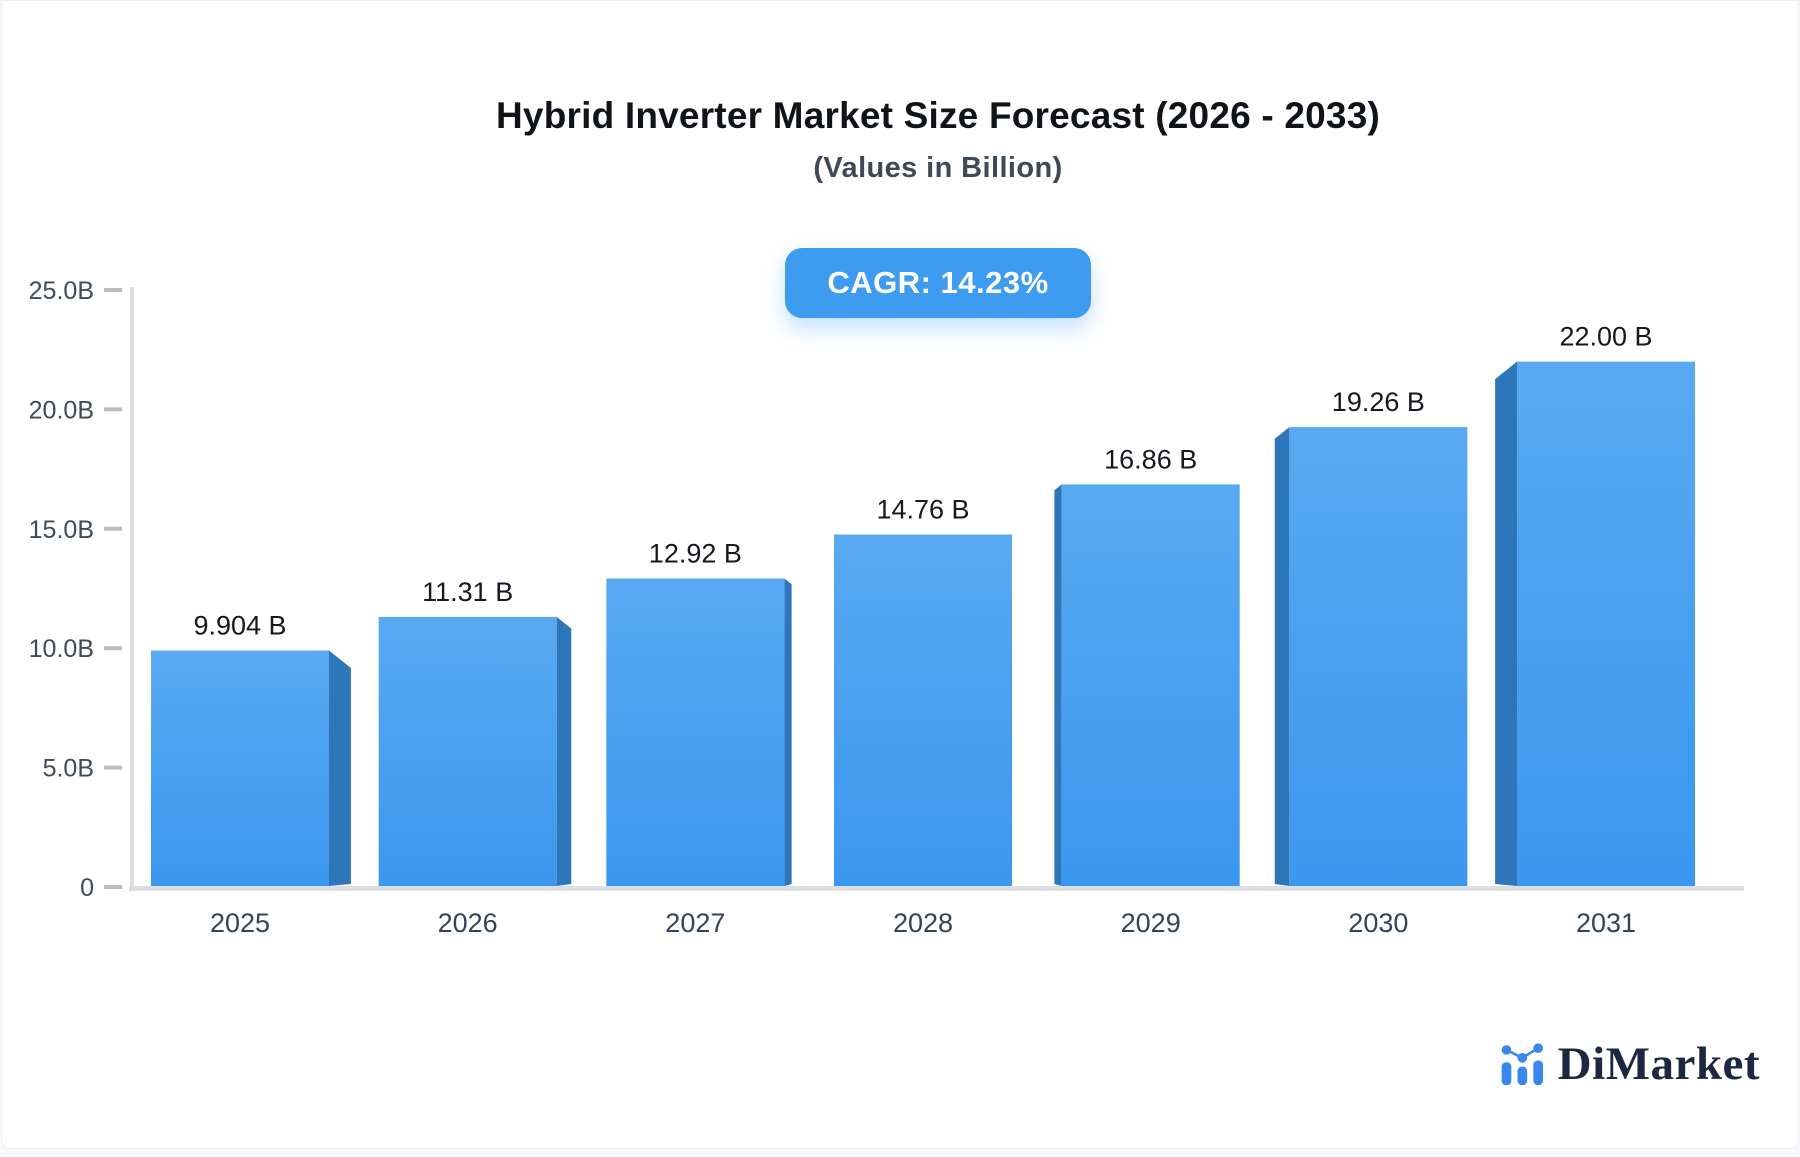 This screenshot has width=1800, height=1157. What do you see at coordinates (61, 410) in the screenshot?
I see `y-tick-label: 20.0B` at bounding box center [61, 410].